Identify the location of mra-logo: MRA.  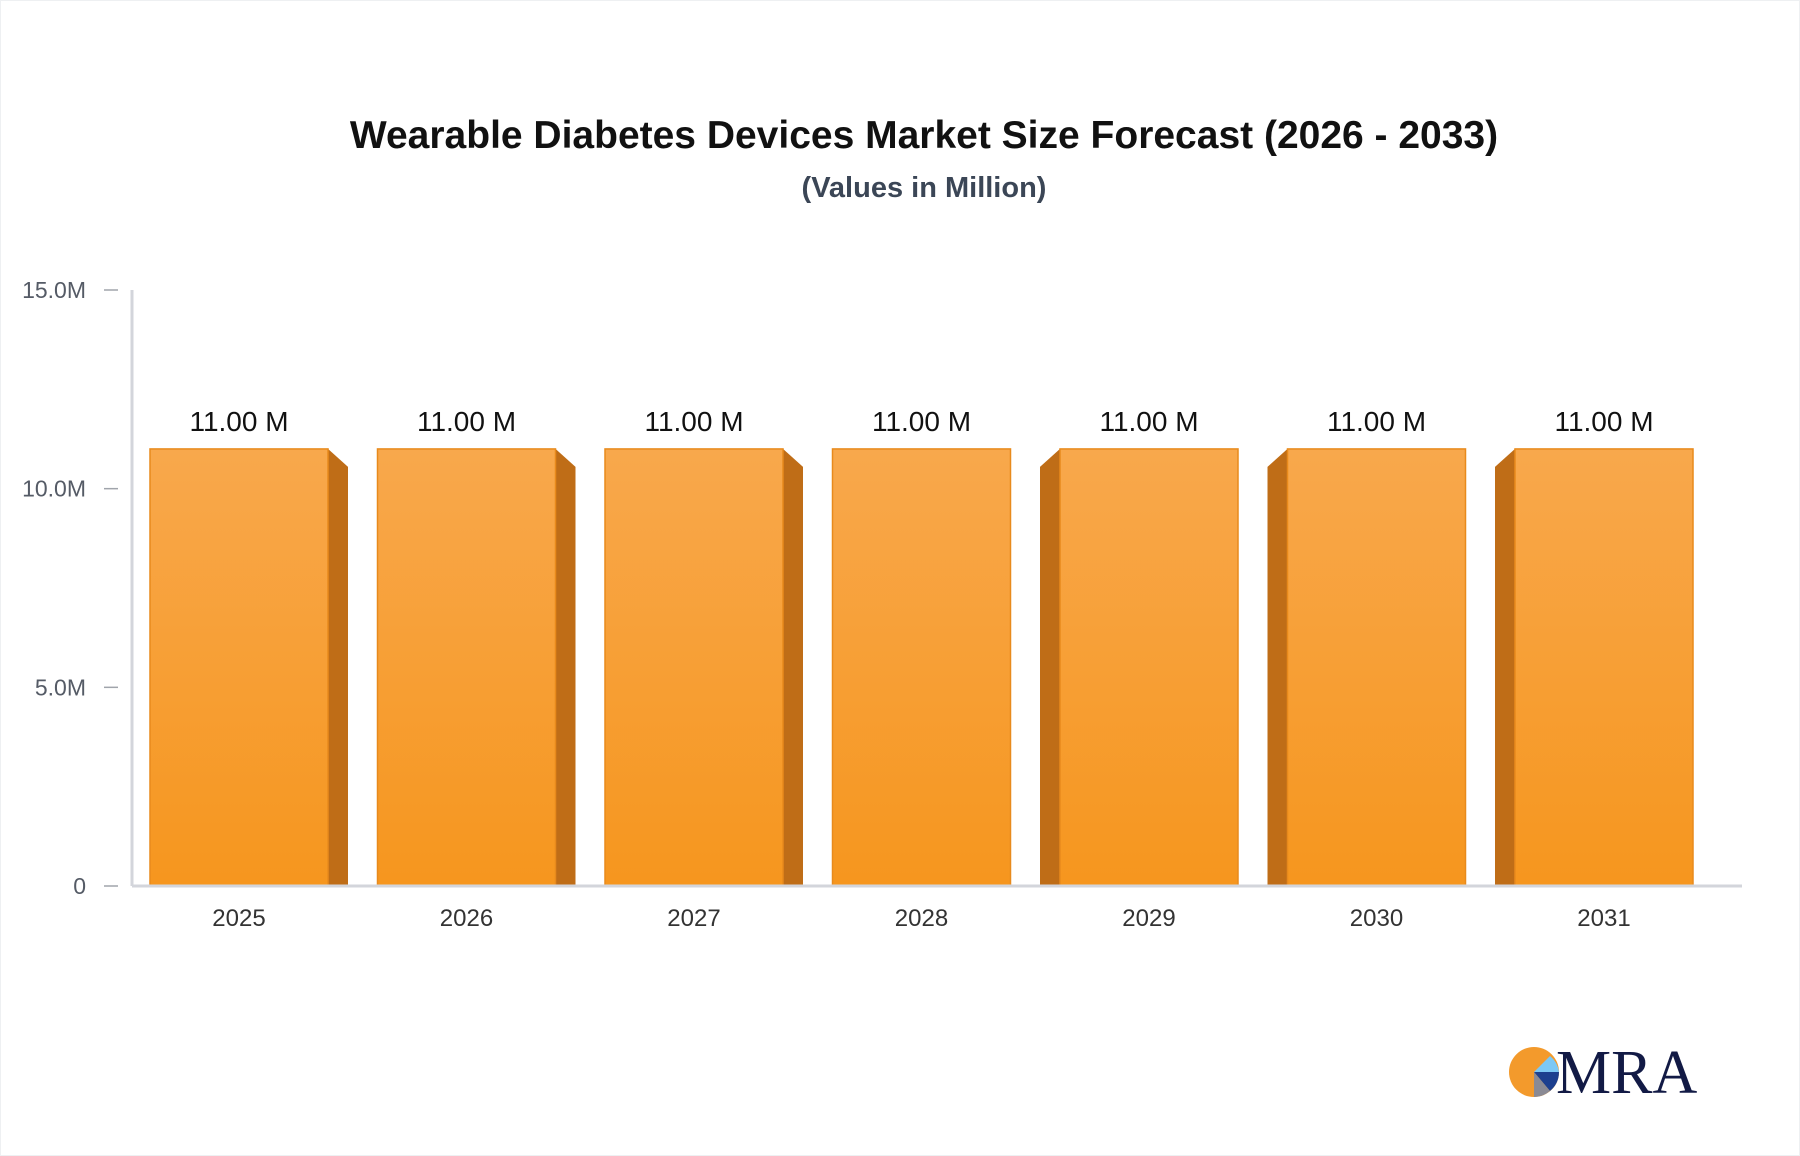
(1603, 1073).